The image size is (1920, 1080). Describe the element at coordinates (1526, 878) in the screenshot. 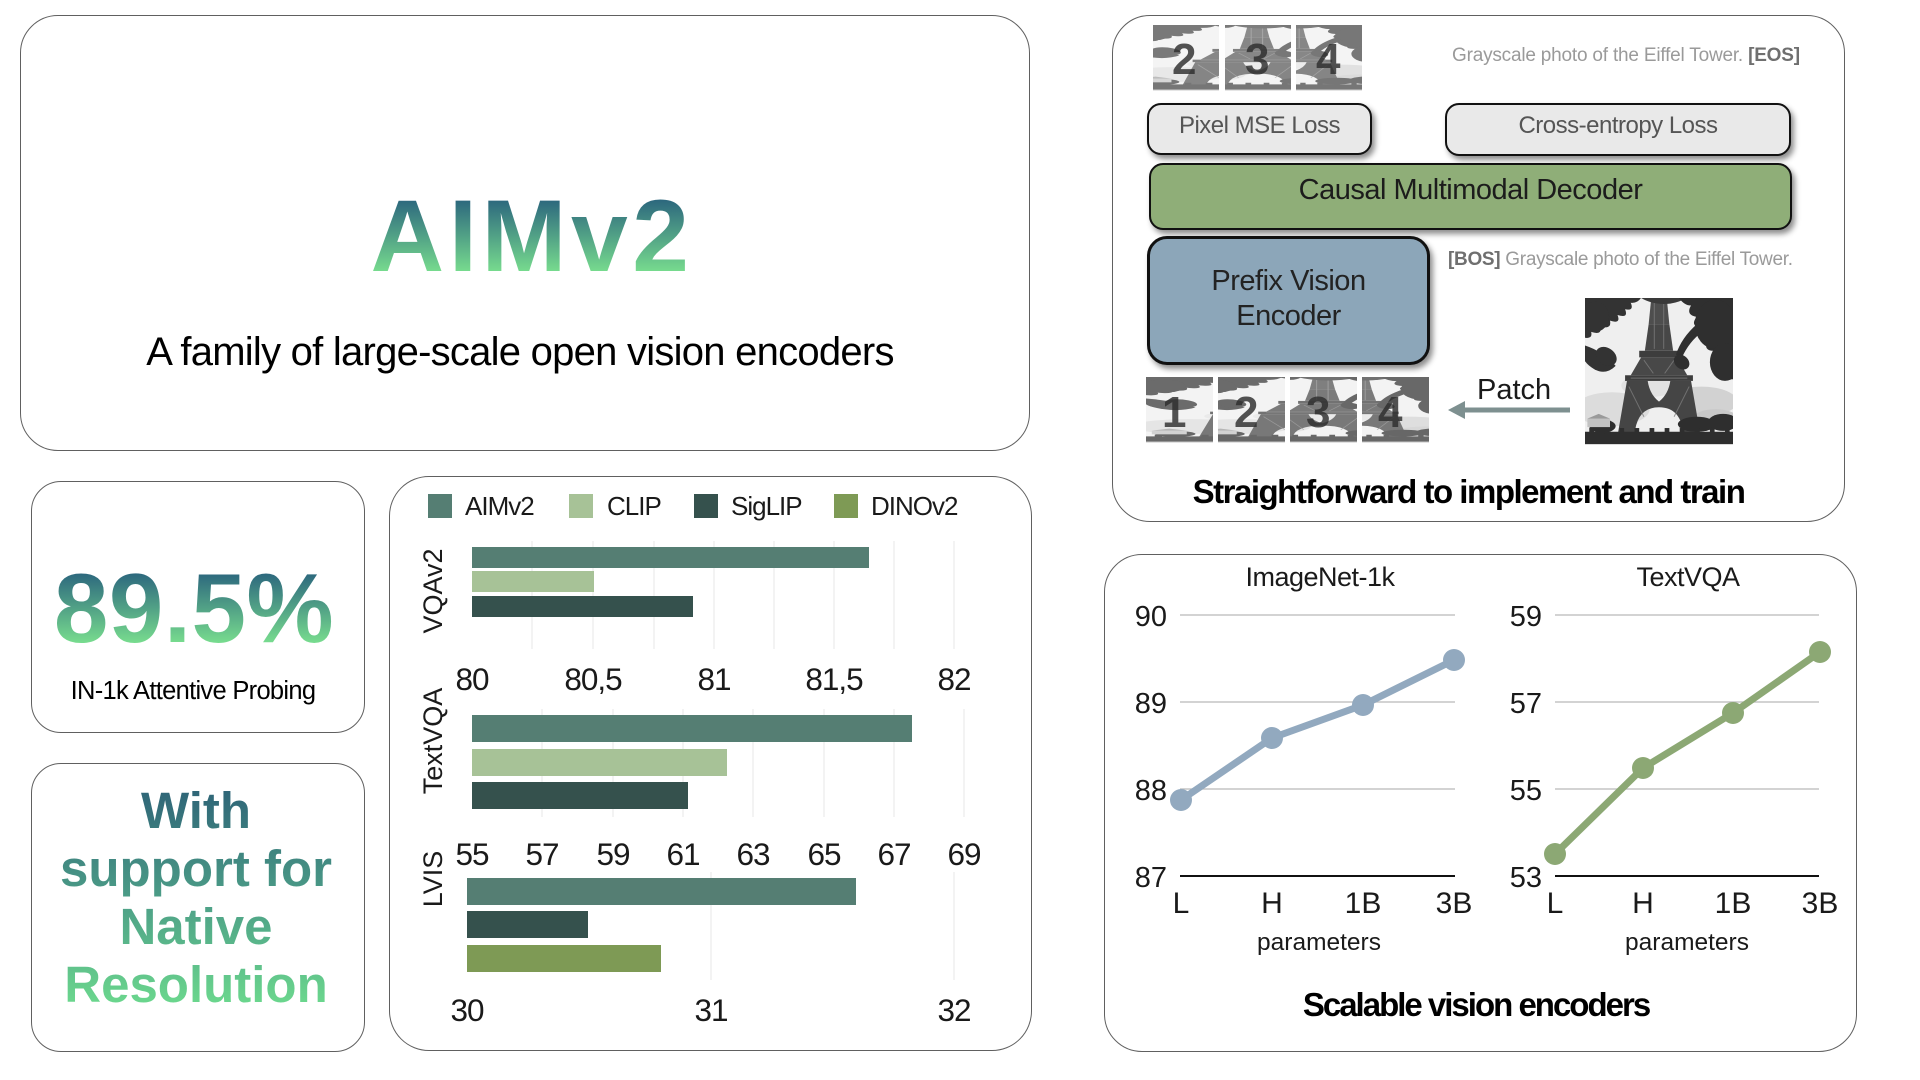

I see `svg-text: 53` at that location.